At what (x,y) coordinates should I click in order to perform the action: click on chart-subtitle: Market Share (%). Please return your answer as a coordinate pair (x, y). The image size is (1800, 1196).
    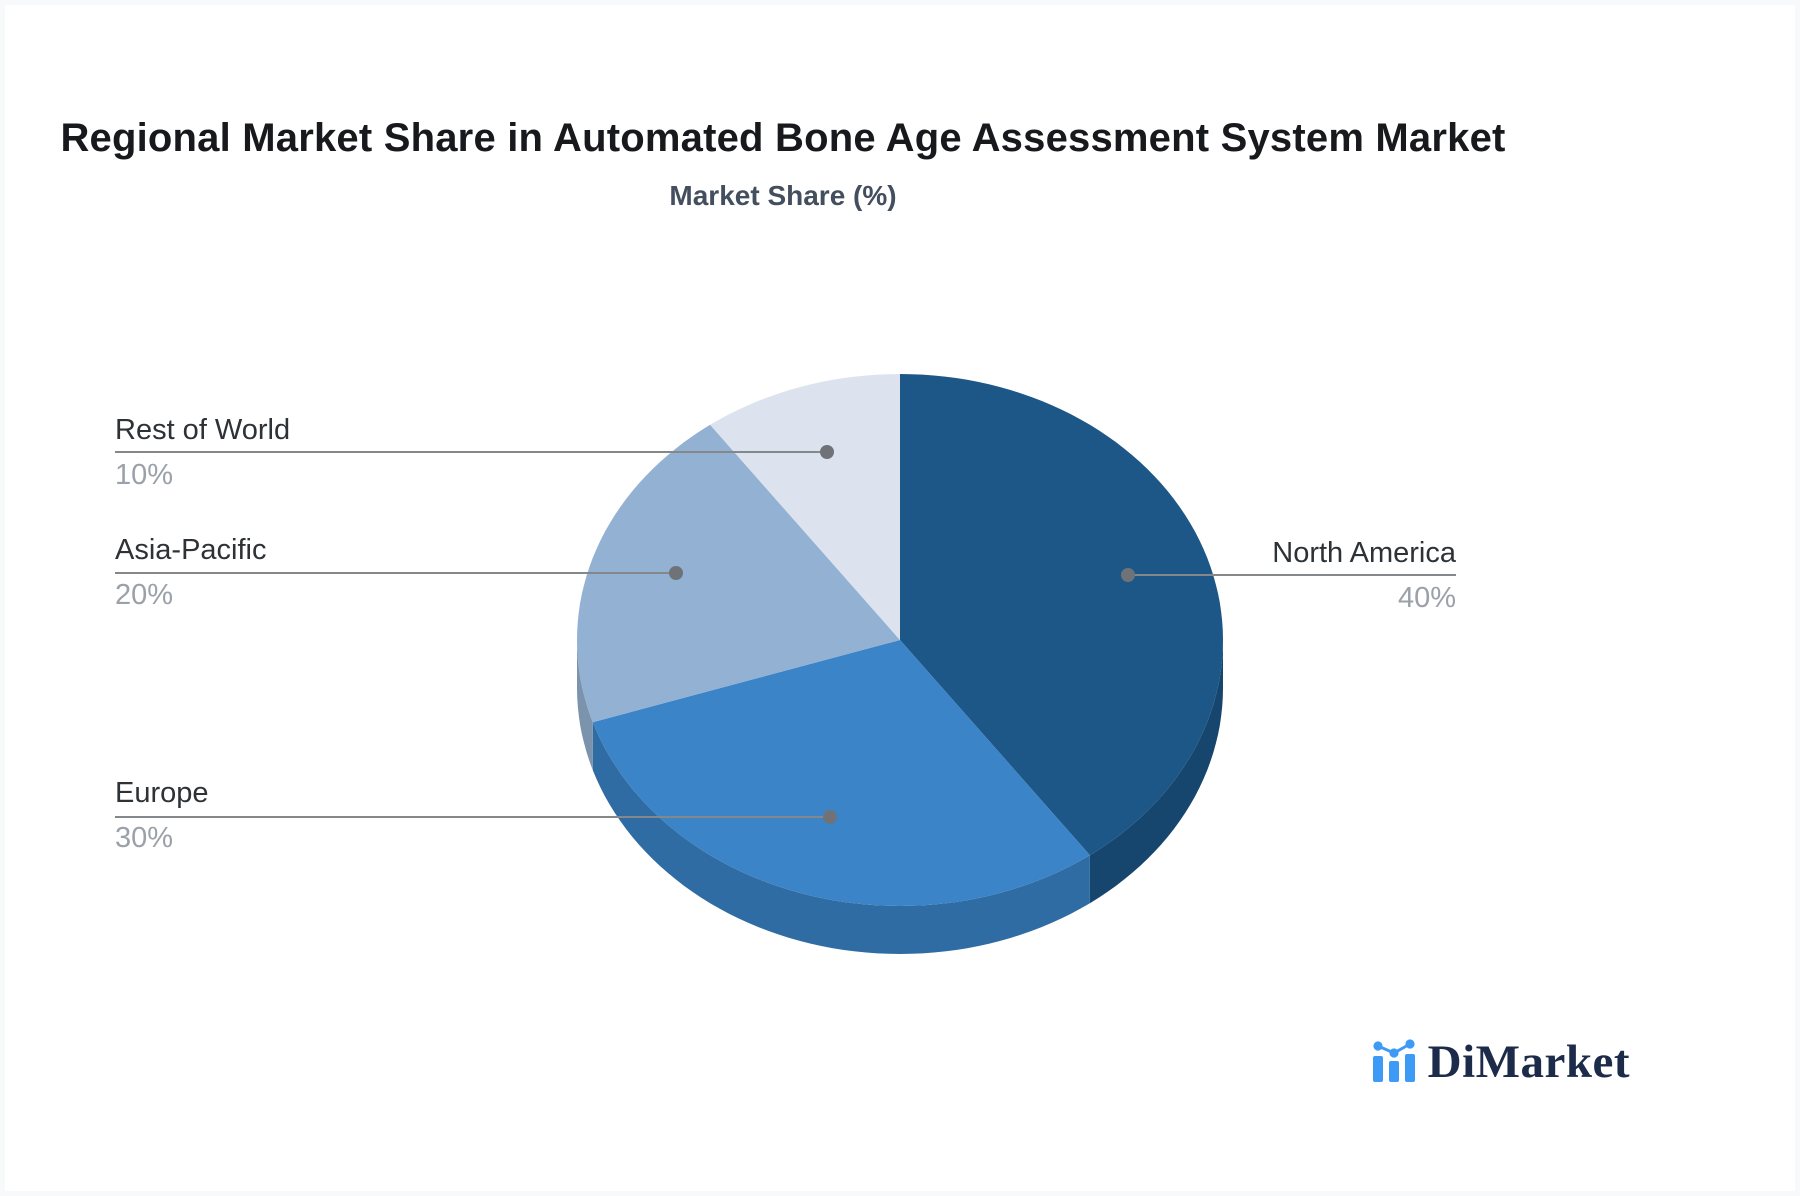
    Looking at the image, I should click on (783, 195).